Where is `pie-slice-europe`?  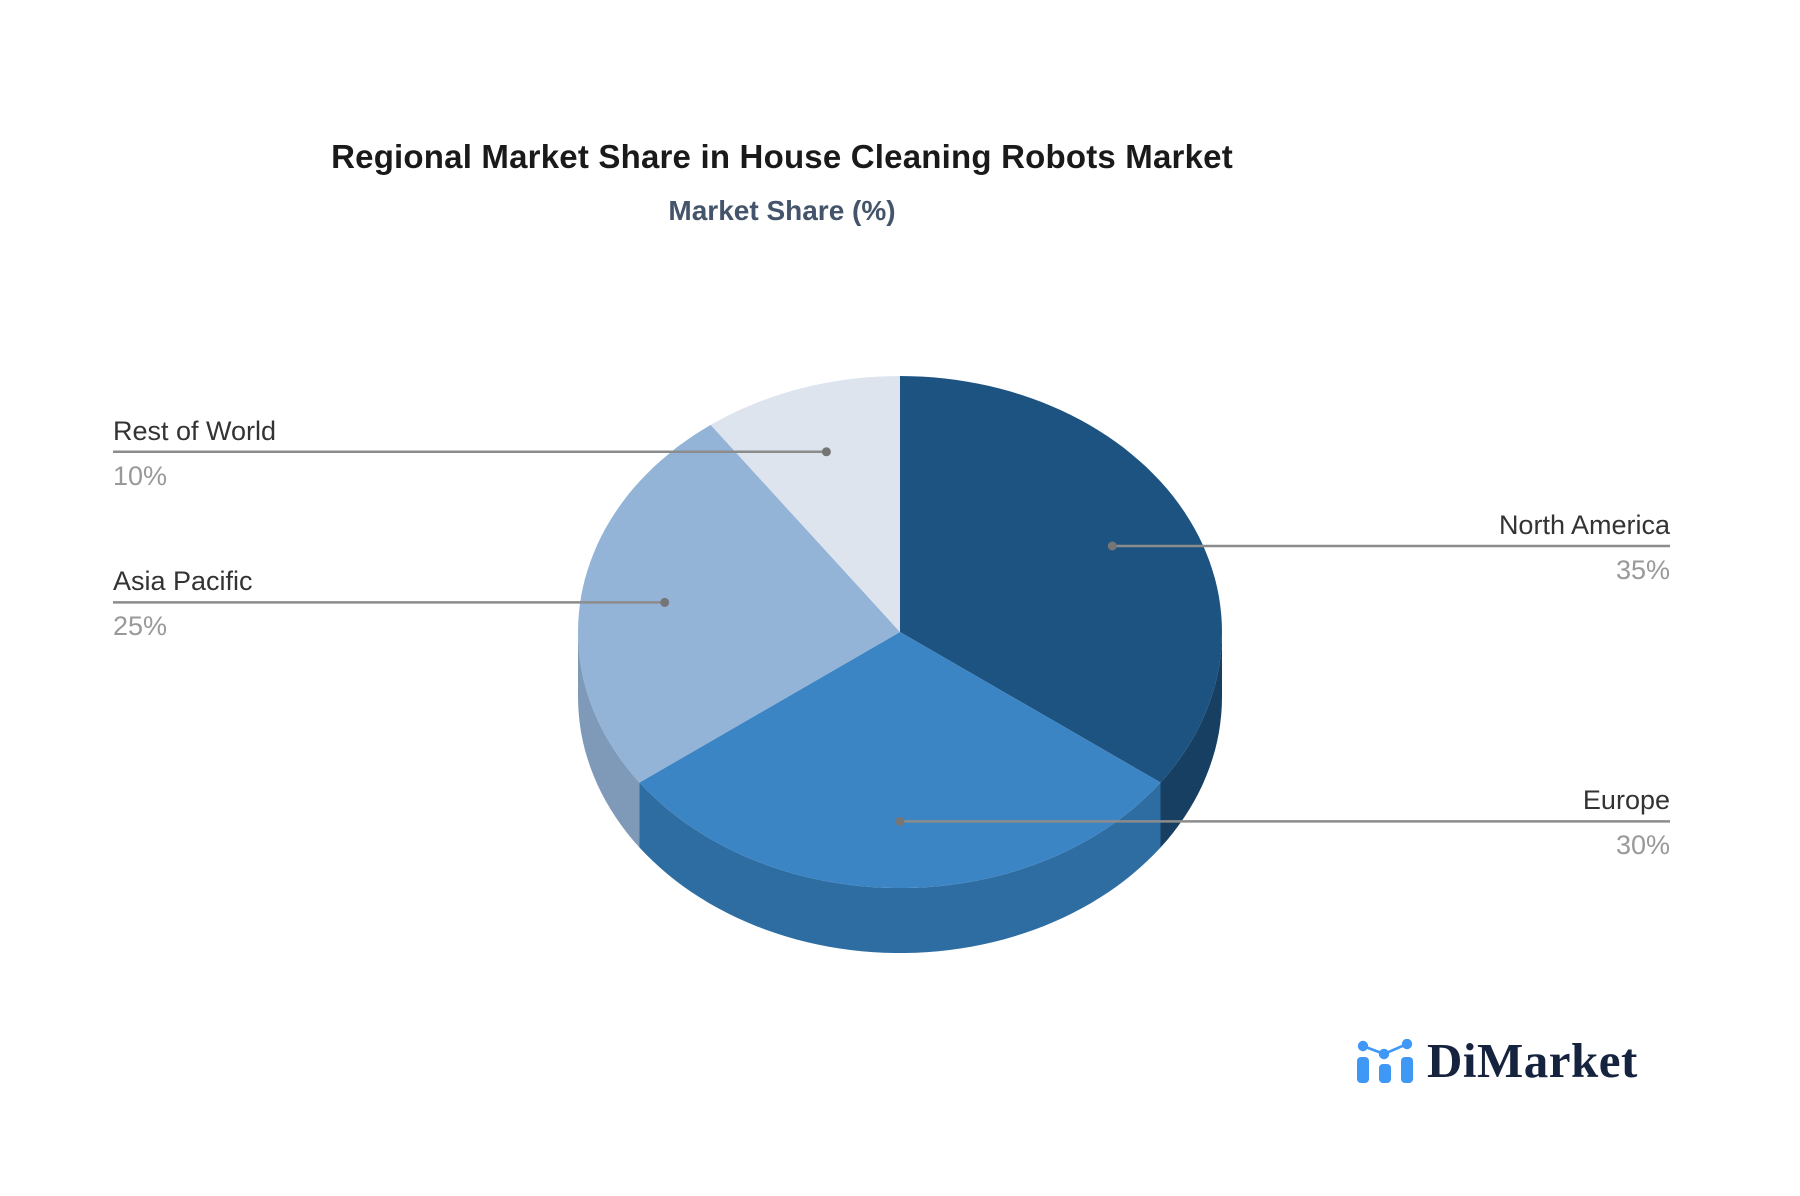
pie-slice-europe is located at coordinates (900, 760).